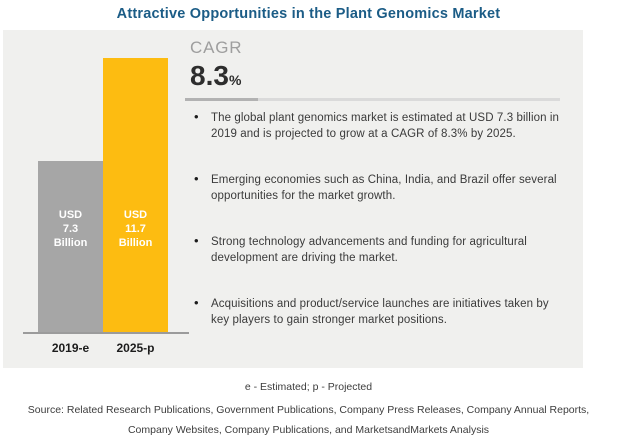  Describe the element at coordinates (209, 75) in the screenshot. I see `cagr-number: 8.3` at that location.